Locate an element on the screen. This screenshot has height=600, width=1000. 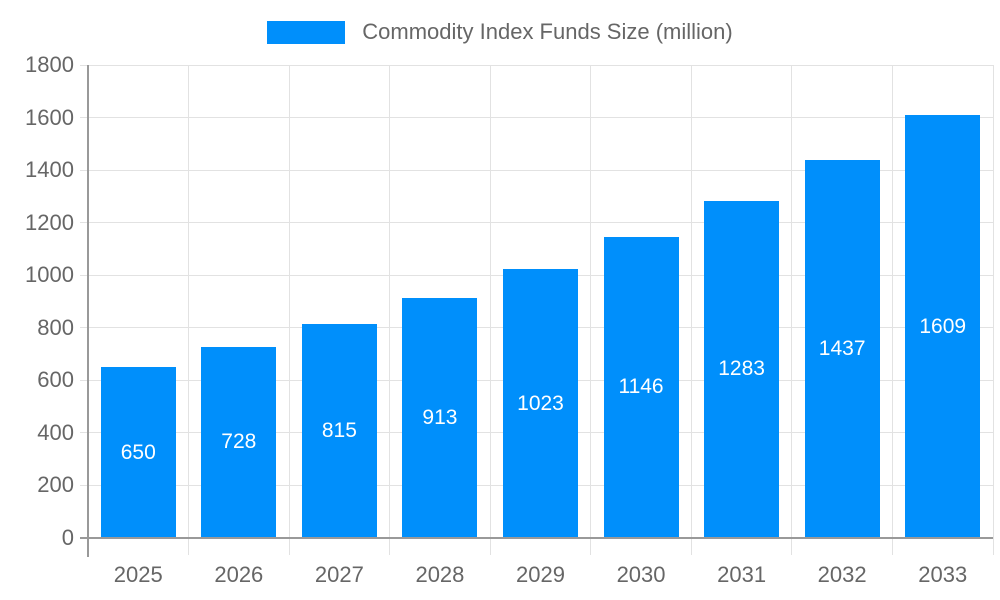
y-tick-label: 600 is located at coordinates (55, 380).